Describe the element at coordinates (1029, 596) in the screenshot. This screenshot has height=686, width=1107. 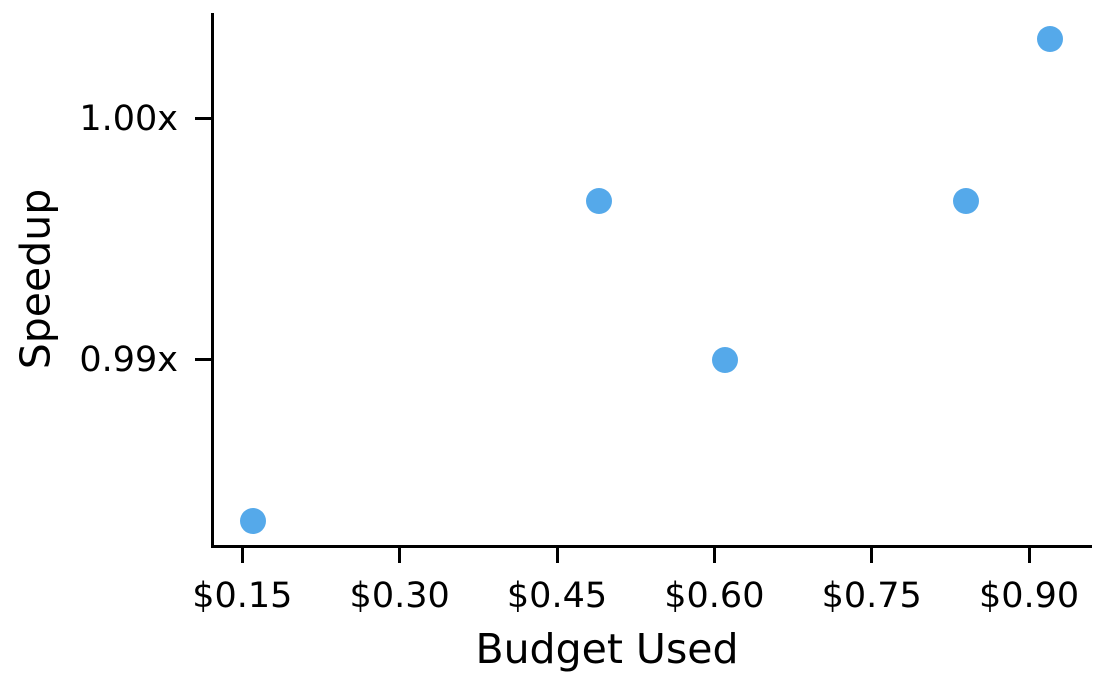
I see `x-tick-label: $0.90` at that location.